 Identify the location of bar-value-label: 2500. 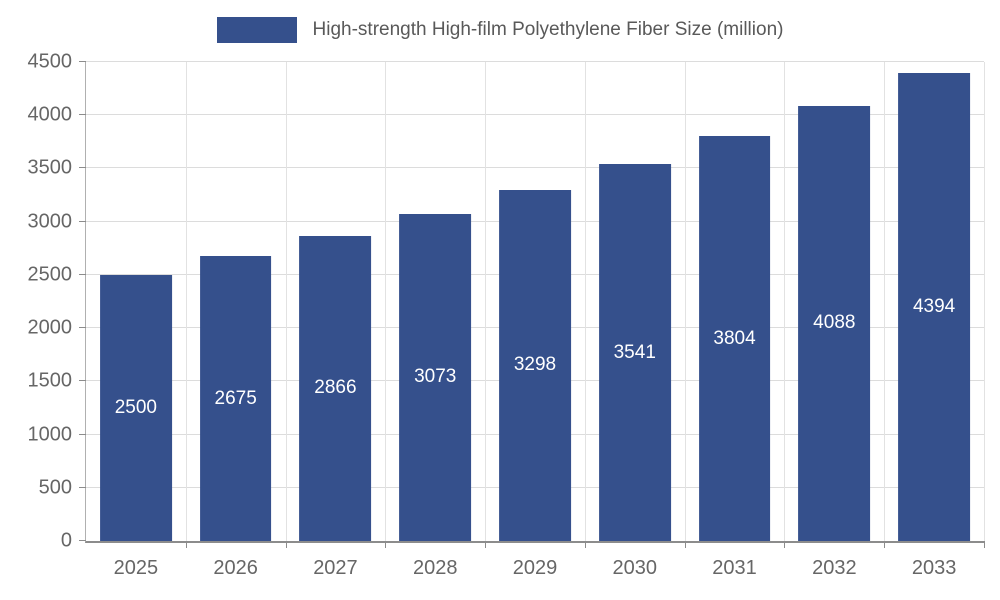
(136, 407).